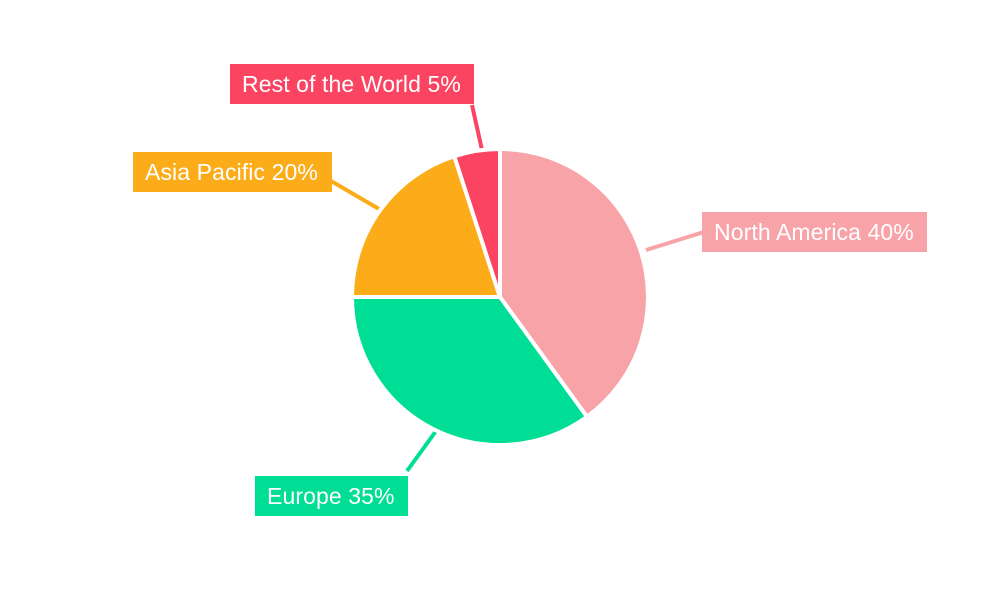 The height and width of the screenshot is (600, 1000). Describe the element at coordinates (358, 197) in the screenshot. I see `leader-line-asia-pacific` at that location.